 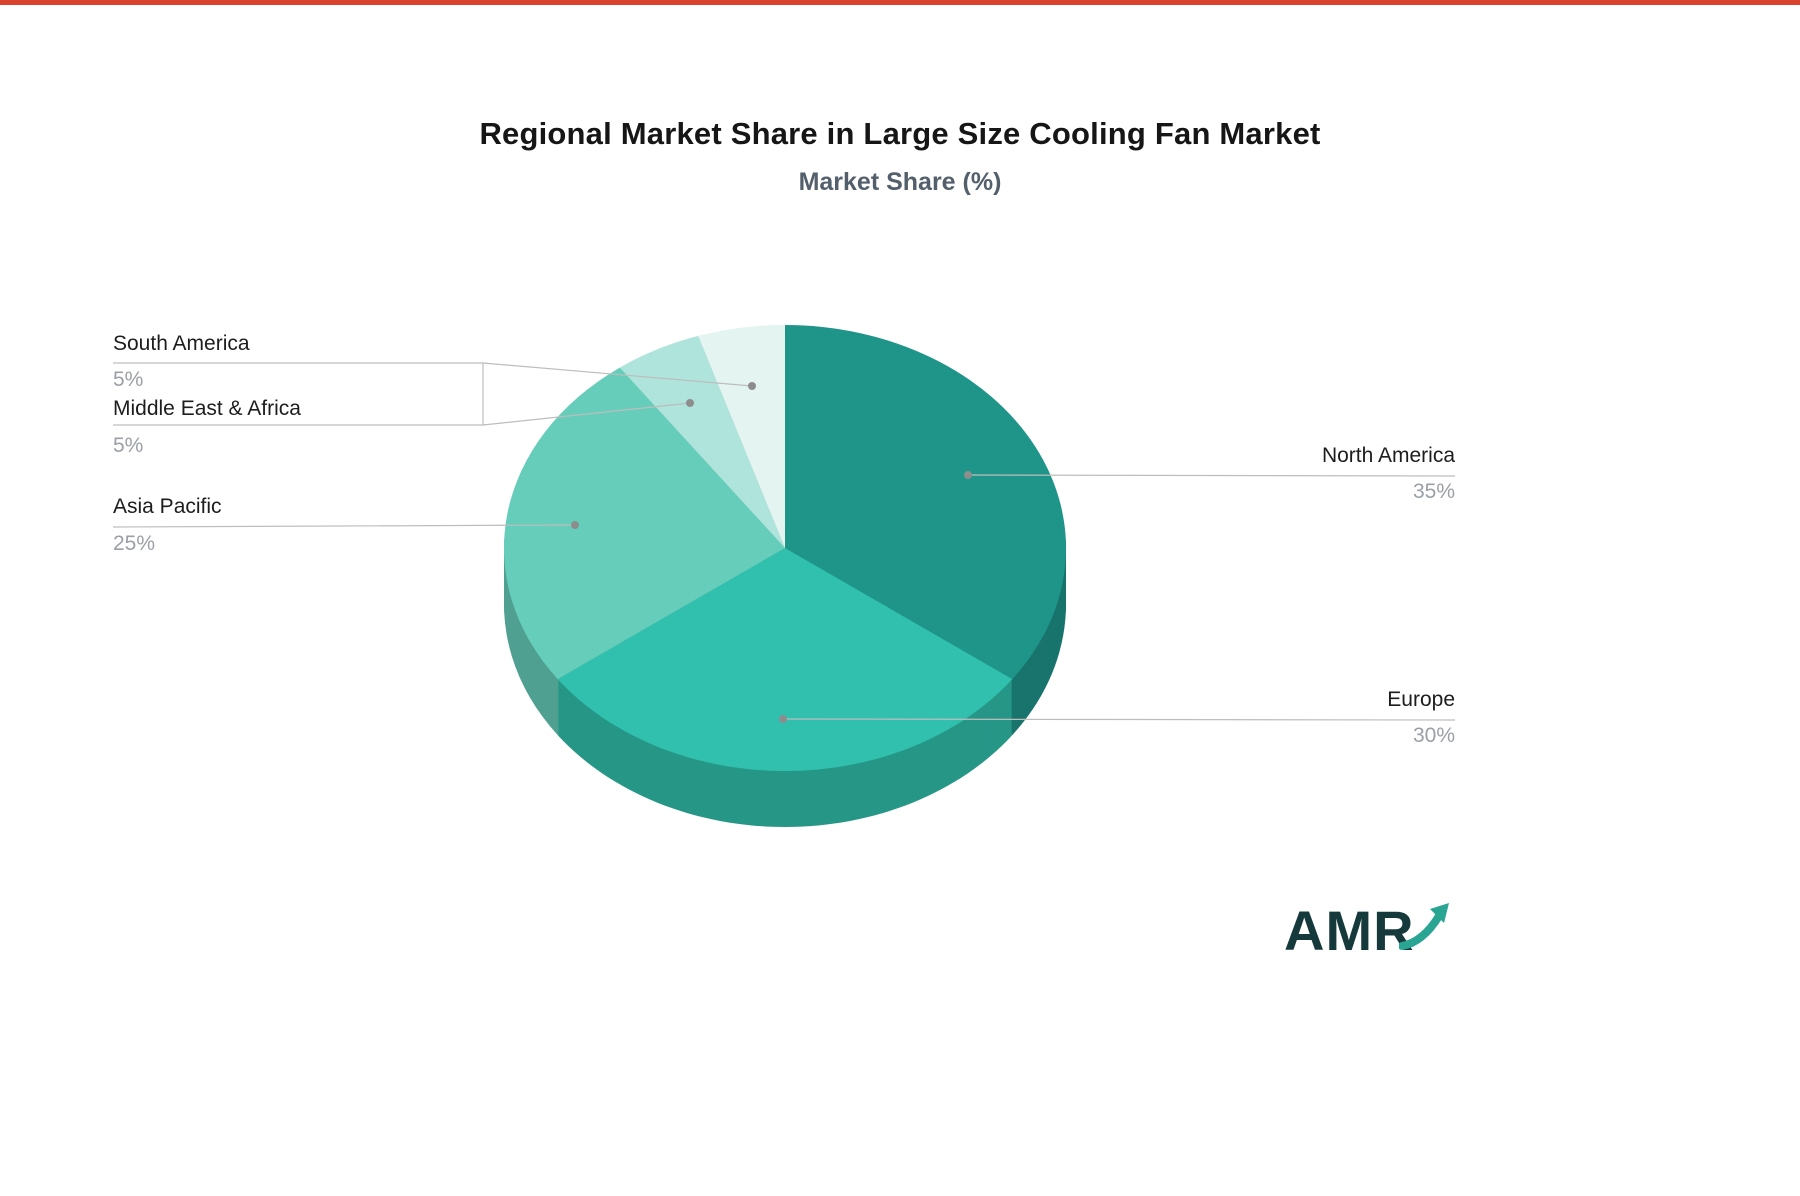 What do you see at coordinates (181, 343) in the screenshot?
I see `slice-label-south-america: South America` at bounding box center [181, 343].